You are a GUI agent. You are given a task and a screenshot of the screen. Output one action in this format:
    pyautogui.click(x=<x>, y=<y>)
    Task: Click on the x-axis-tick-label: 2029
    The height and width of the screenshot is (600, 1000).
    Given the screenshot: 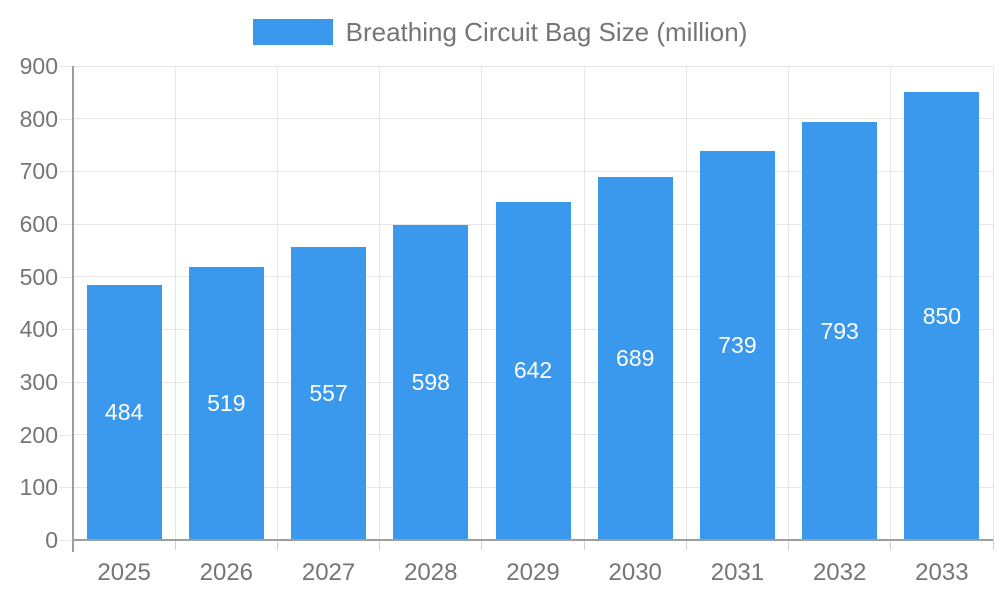 What is the action you would take?
    pyautogui.click(x=533, y=572)
    